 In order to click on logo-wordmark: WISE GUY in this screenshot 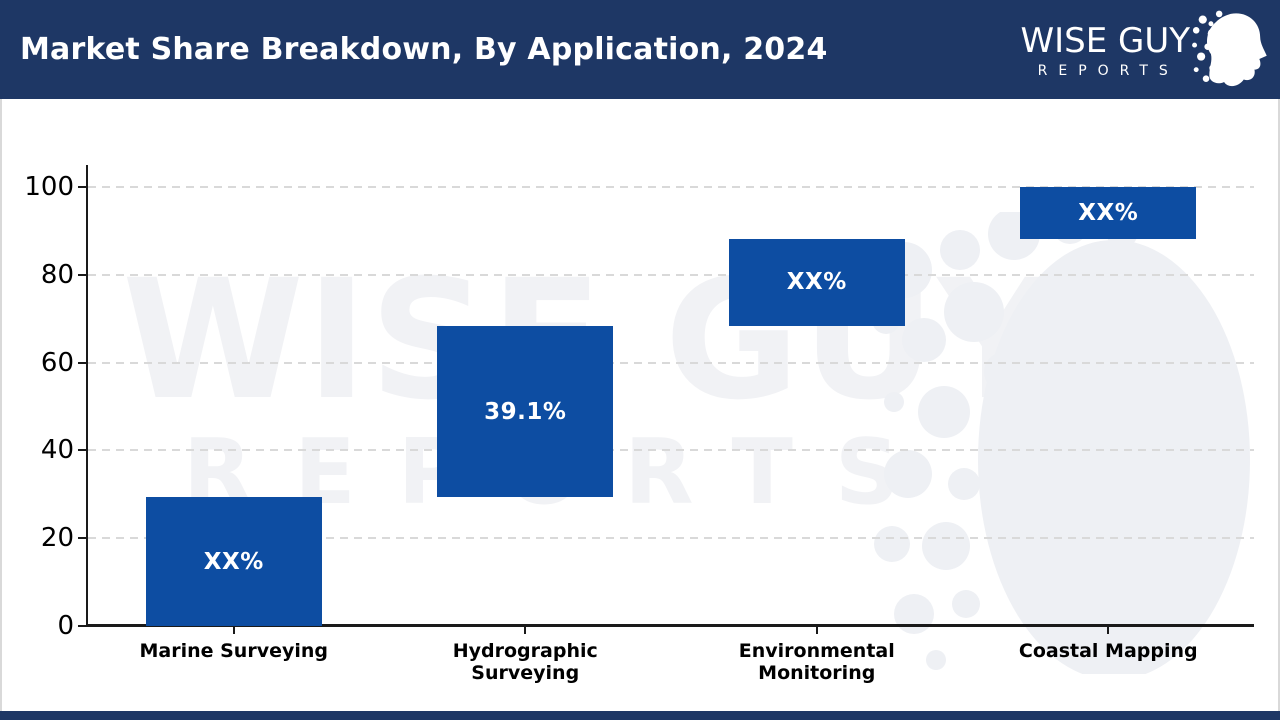, I will do `click(1105, 41)`.